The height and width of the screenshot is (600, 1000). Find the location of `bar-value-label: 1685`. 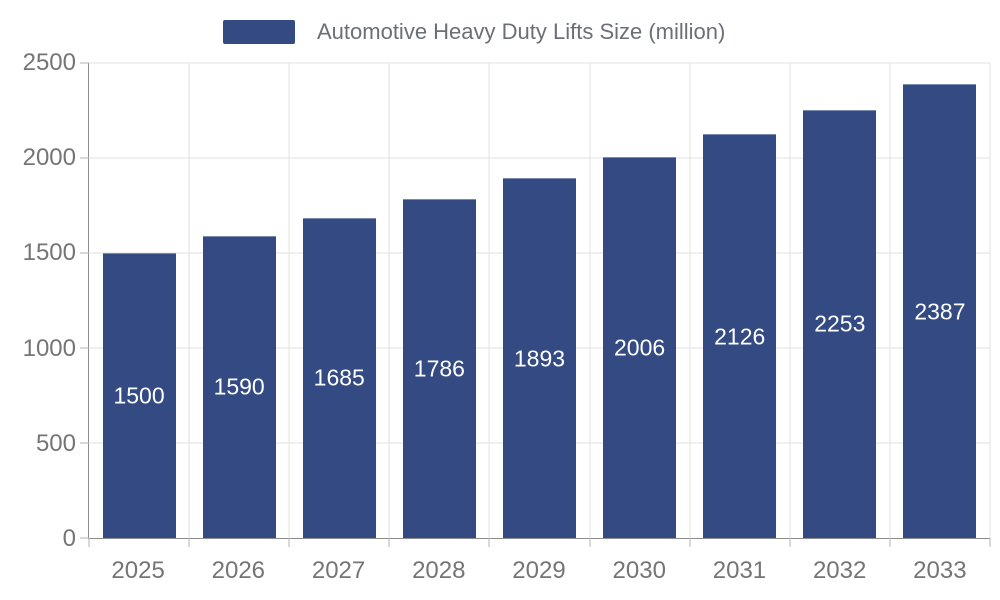

bar-value-label: 1685 is located at coordinates (339, 377).